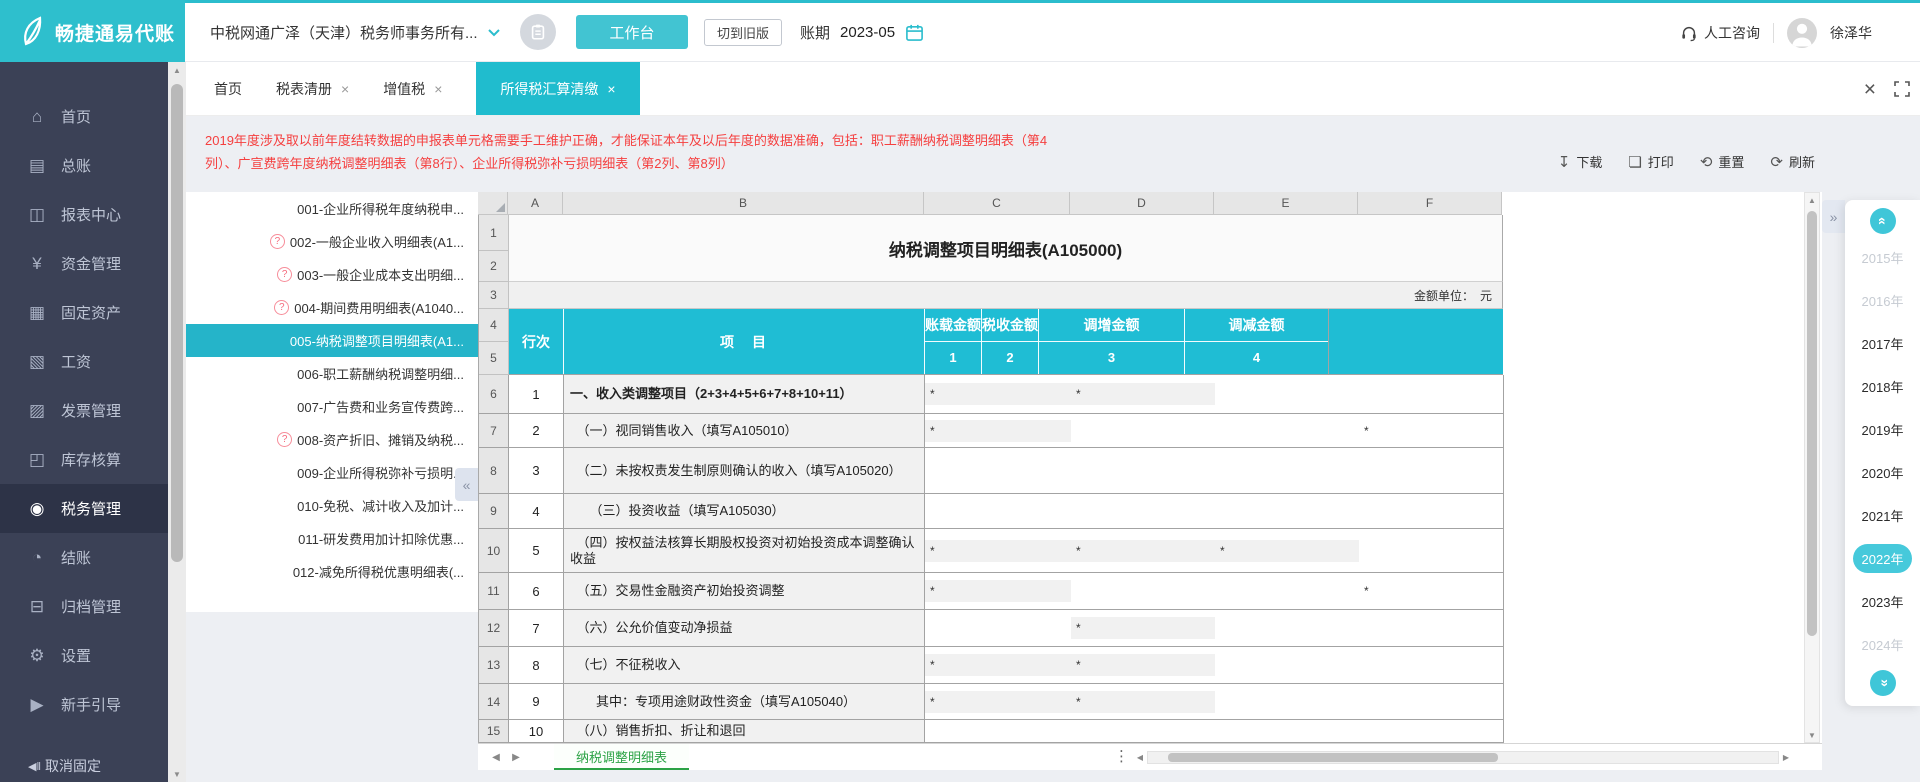 The image size is (1920, 782). Describe the element at coordinates (494, 431) in the screenshot. I see `row-number-cell: 7` at that location.